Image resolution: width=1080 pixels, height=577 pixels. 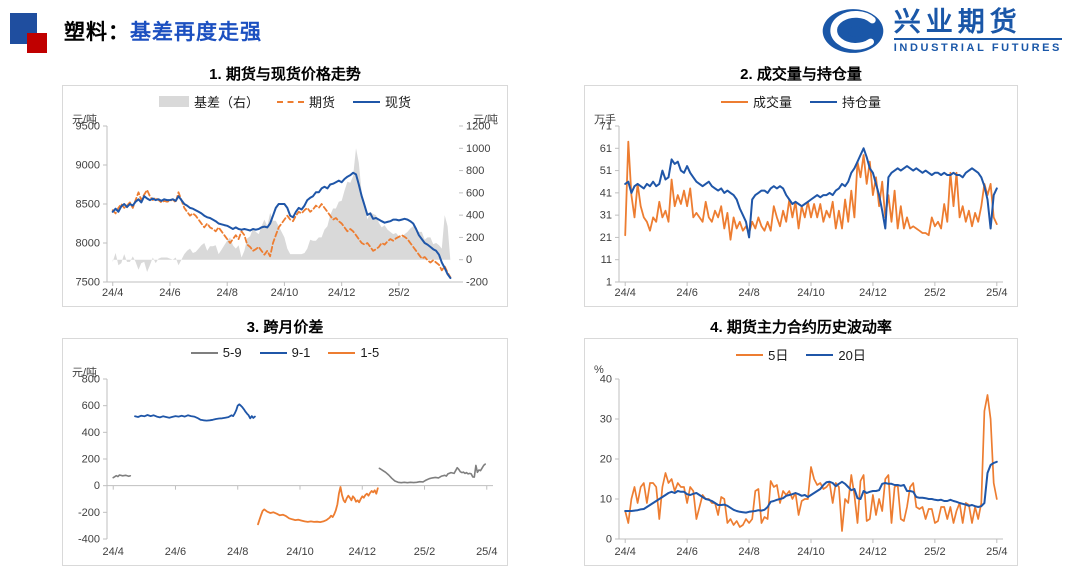 What do you see at coordinates (801, 101) in the screenshot?
I see `chart-legend: 成交量 持仓量` at bounding box center [801, 101].